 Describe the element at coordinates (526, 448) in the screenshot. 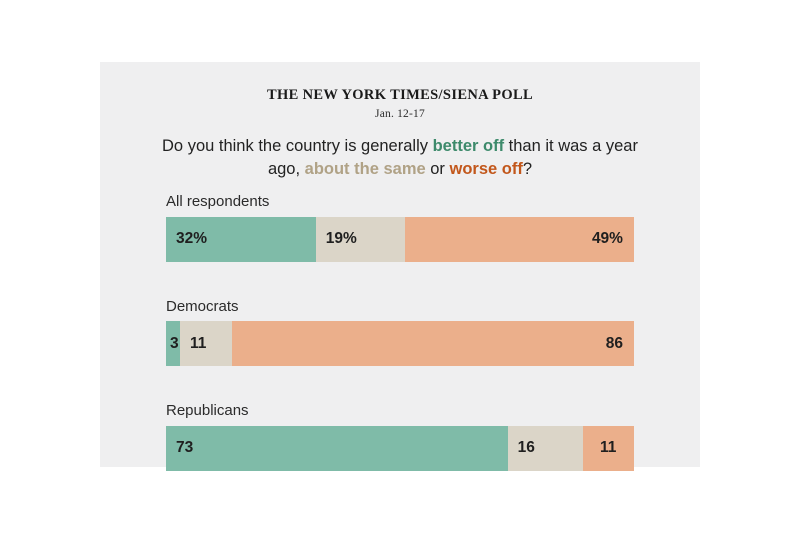

I see `bar-segment-value: 16` at that location.